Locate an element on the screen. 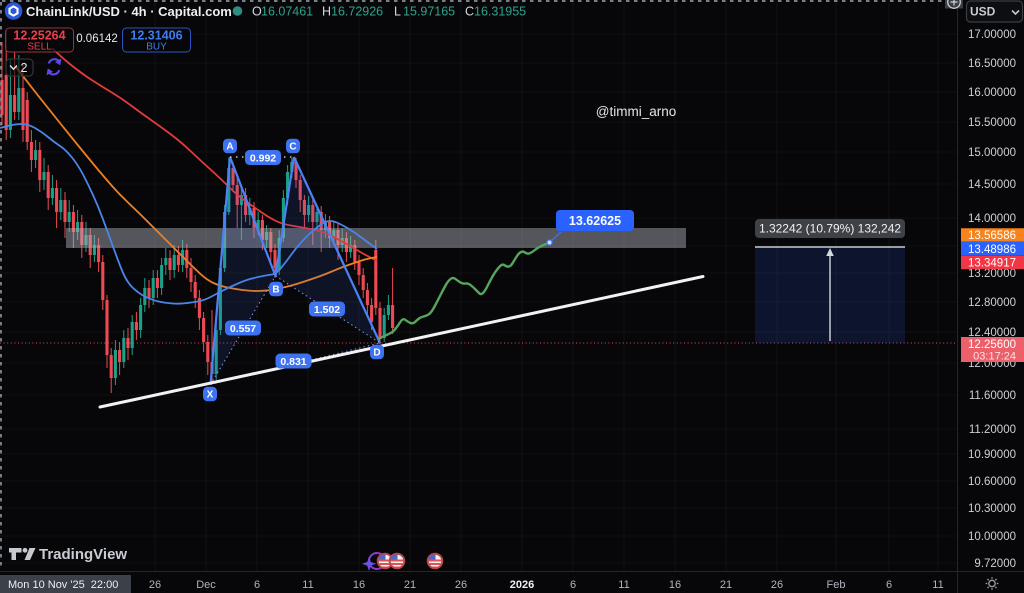  svg-text: TradingView is located at coordinates (83, 554).